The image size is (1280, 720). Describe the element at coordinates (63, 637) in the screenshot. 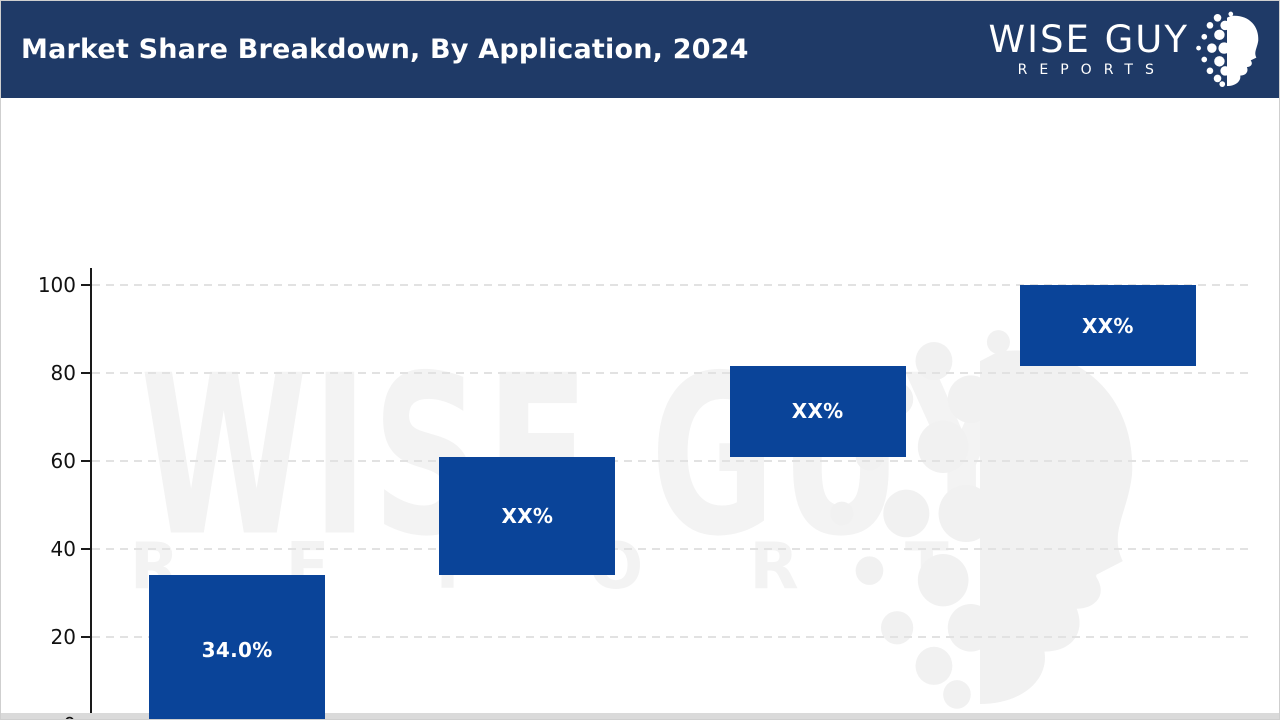

I see `y-tick-label-20: 20` at that location.